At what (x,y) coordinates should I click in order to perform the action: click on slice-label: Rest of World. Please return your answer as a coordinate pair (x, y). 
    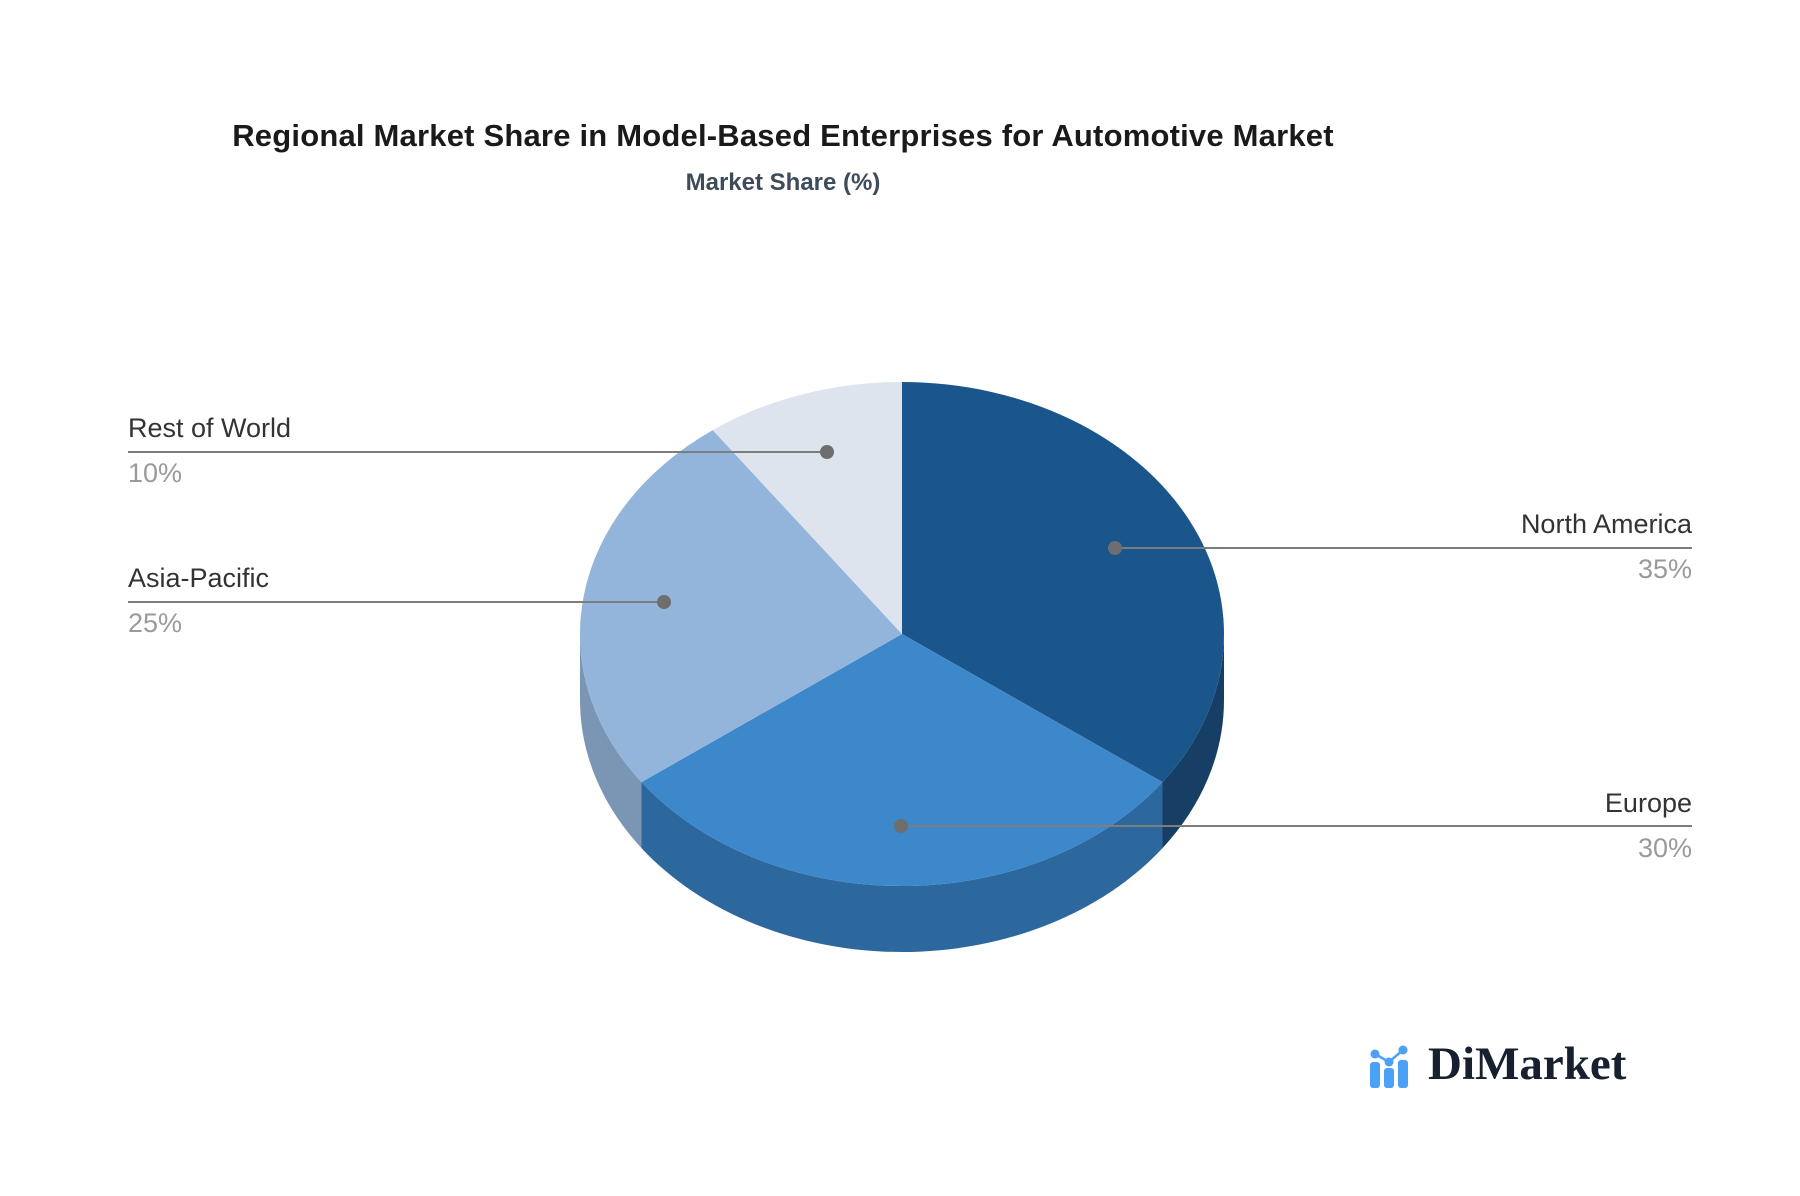
    Looking at the image, I should click on (210, 428).